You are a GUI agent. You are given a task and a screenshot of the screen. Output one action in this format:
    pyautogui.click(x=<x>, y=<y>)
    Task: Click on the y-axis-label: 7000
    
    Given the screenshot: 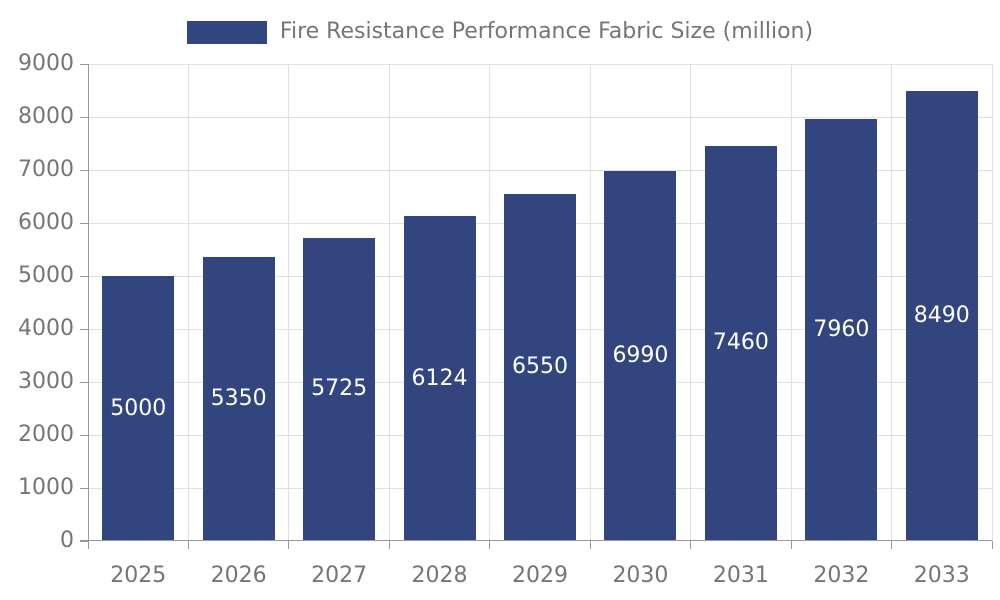 What is the action you would take?
    pyautogui.click(x=46, y=169)
    